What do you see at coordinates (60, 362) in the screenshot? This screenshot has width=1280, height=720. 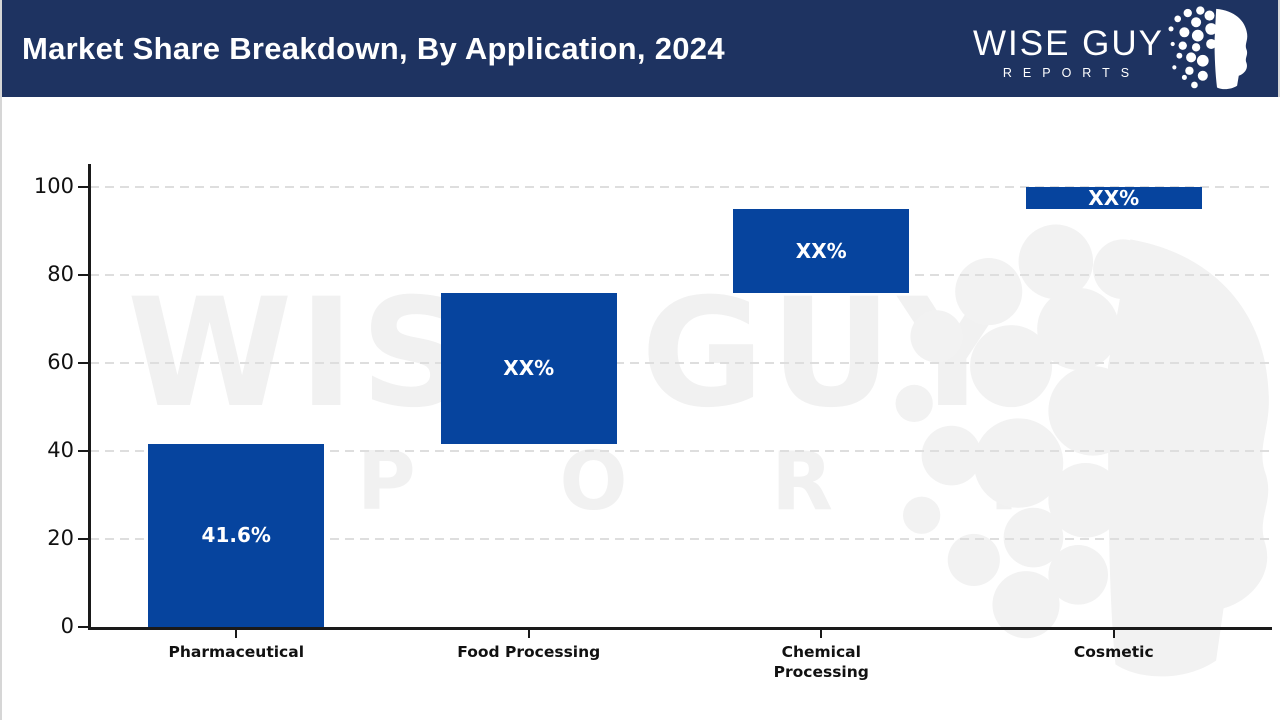 I see `y-tick-label-60: 60` at bounding box center [60, 362].